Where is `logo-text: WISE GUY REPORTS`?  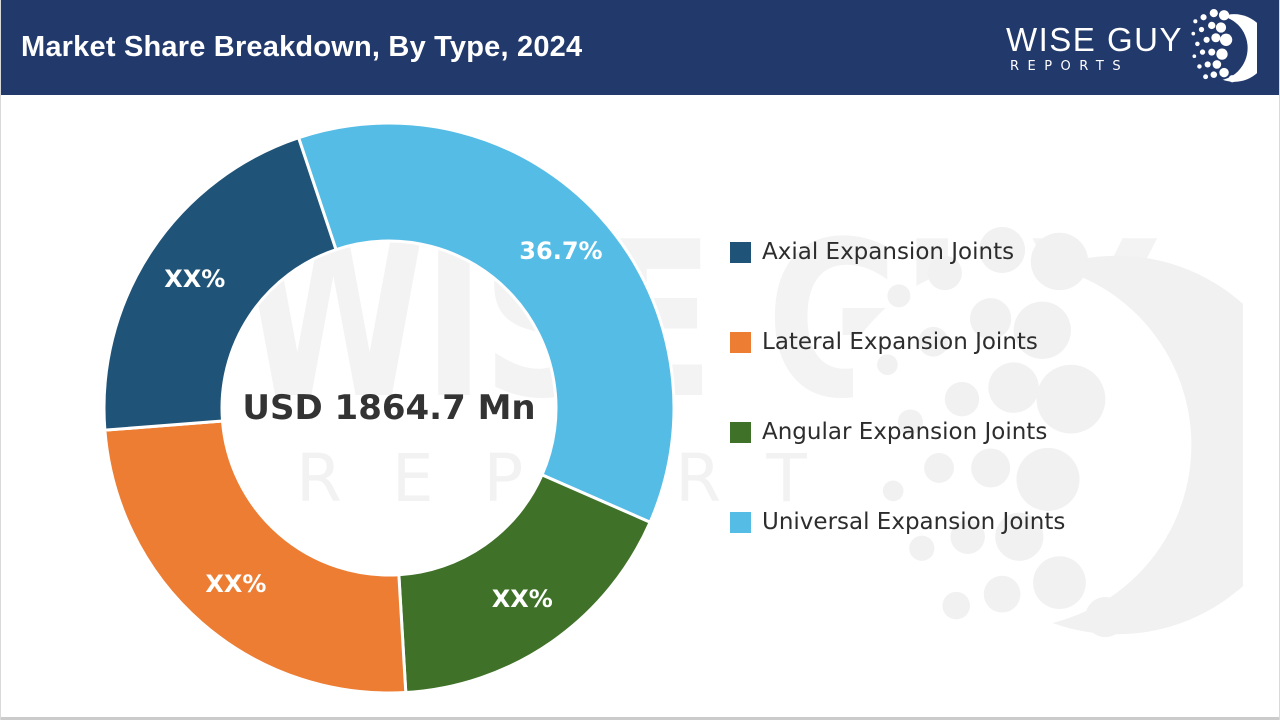 logo-text: WISE GUY REPORTS is located at coordinates (1094, 48).